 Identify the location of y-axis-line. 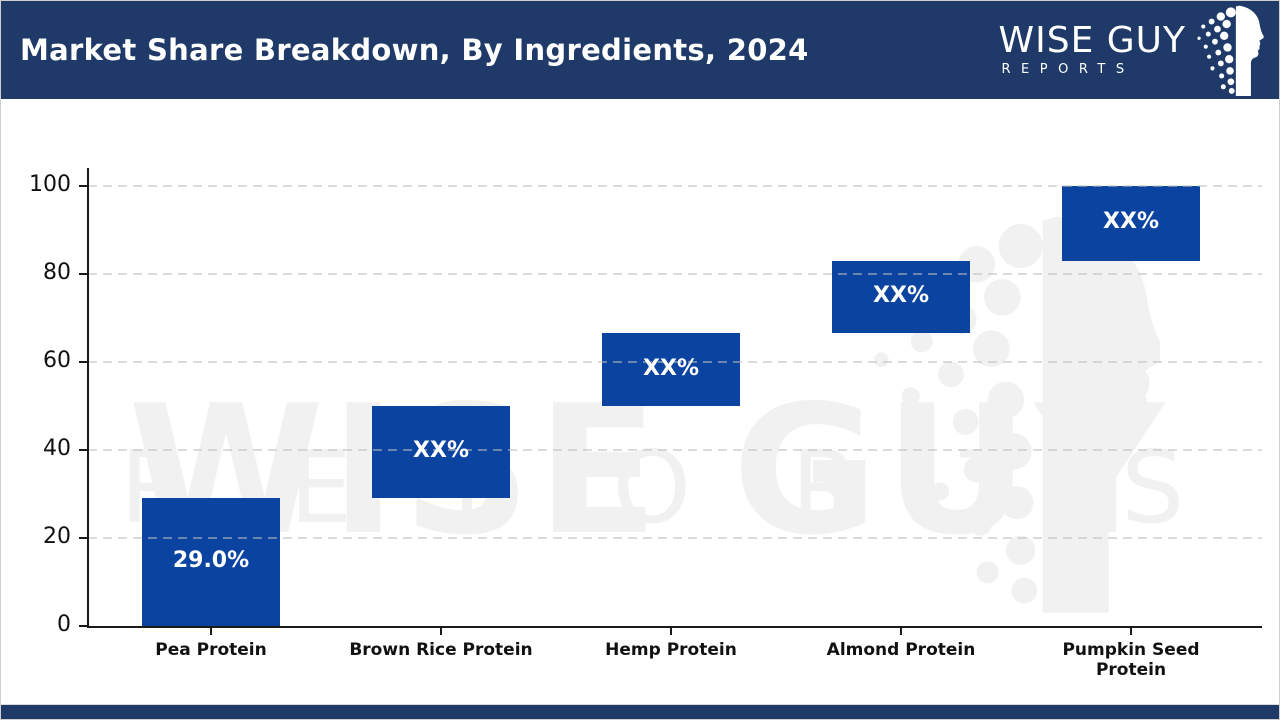
(88, 398).